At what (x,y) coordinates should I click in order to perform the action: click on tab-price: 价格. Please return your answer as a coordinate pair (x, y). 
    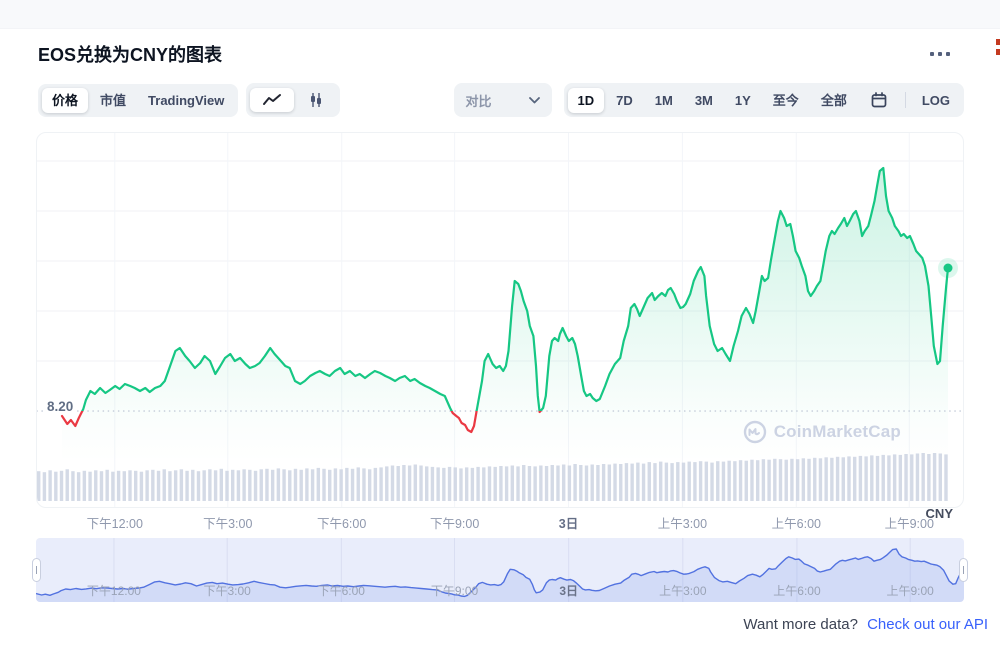
    Looking at the image, I should click on (65, 100).